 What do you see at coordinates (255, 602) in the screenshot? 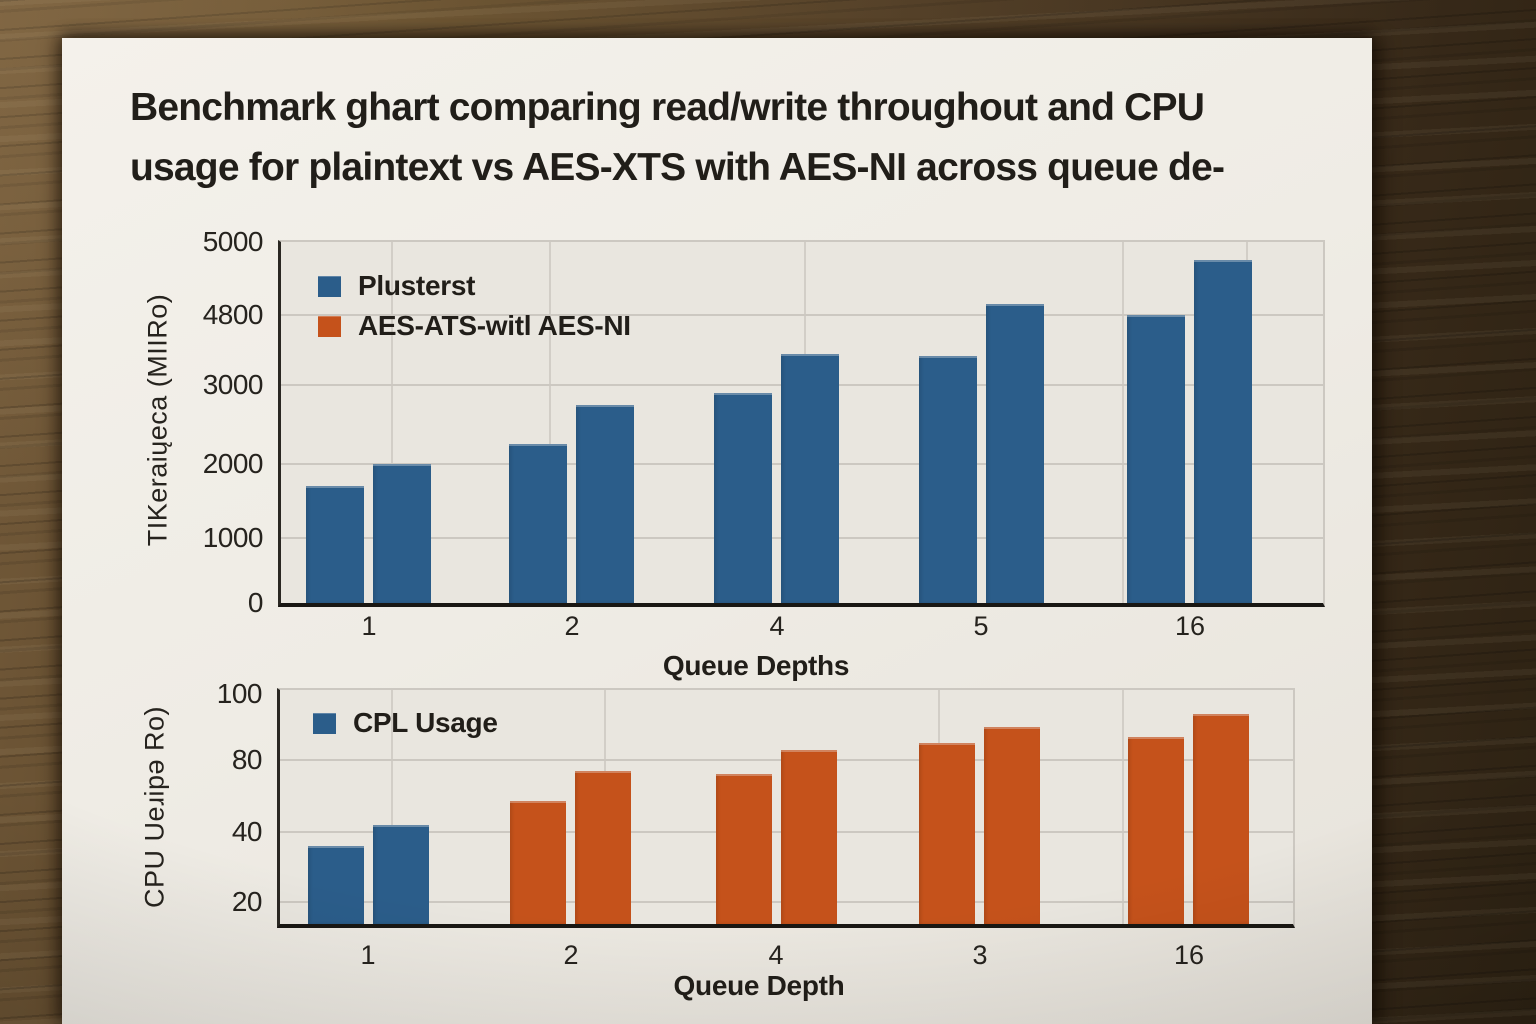
I see `y-tick-label: 0` at bounding box center [255, 602].